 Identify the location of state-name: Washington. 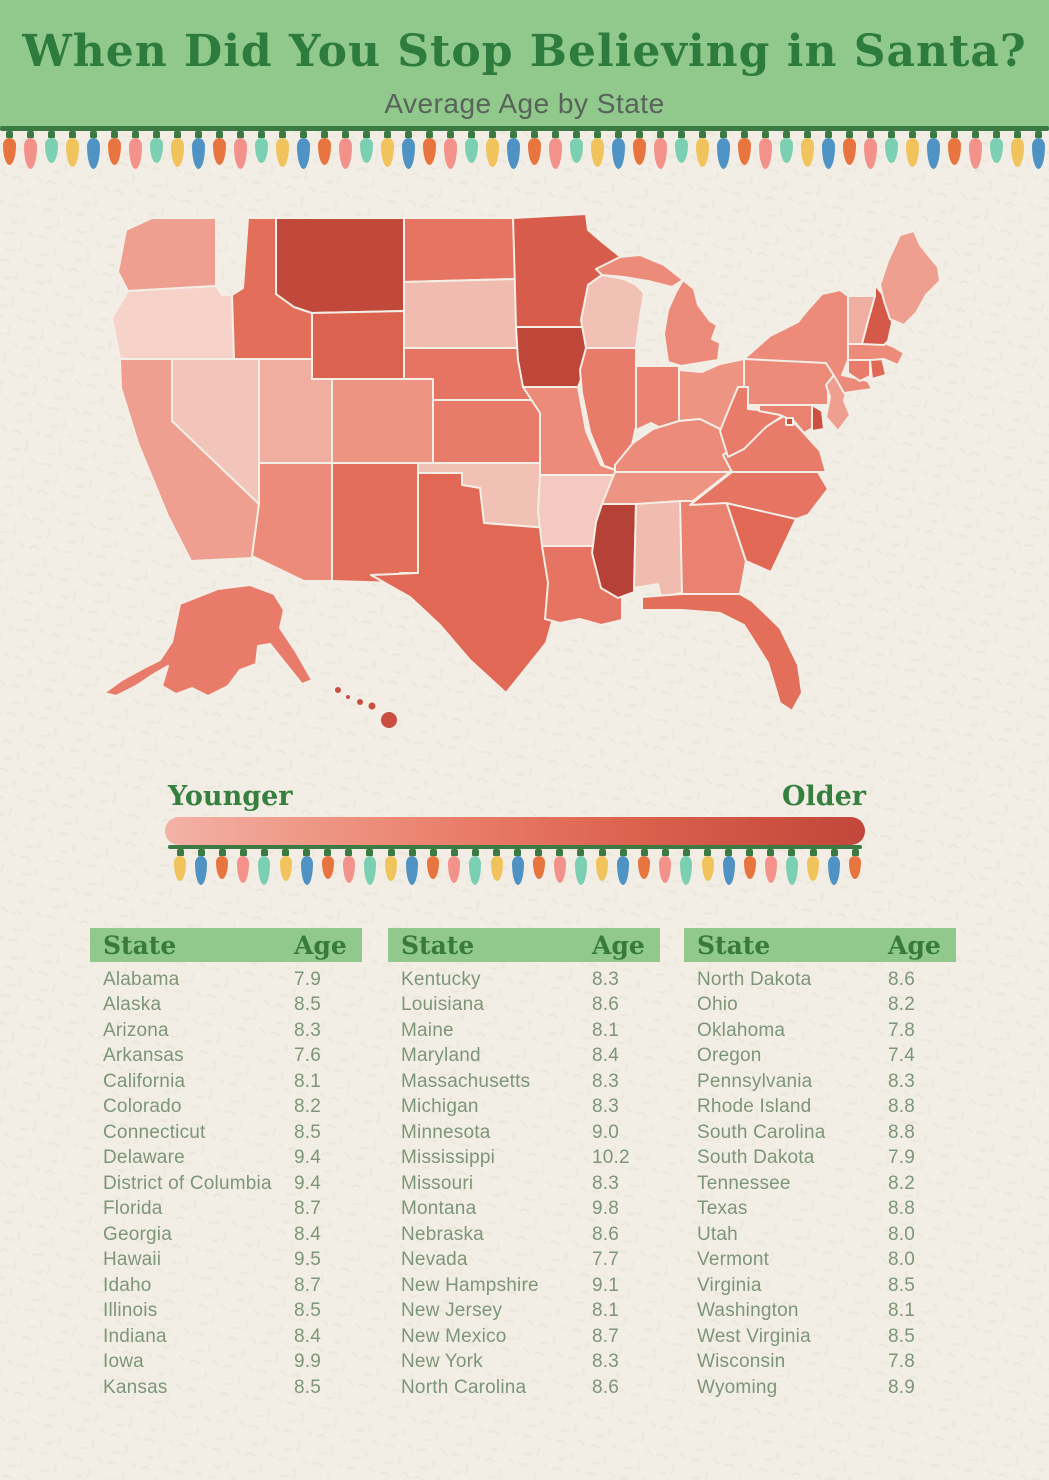
(748, 1311).